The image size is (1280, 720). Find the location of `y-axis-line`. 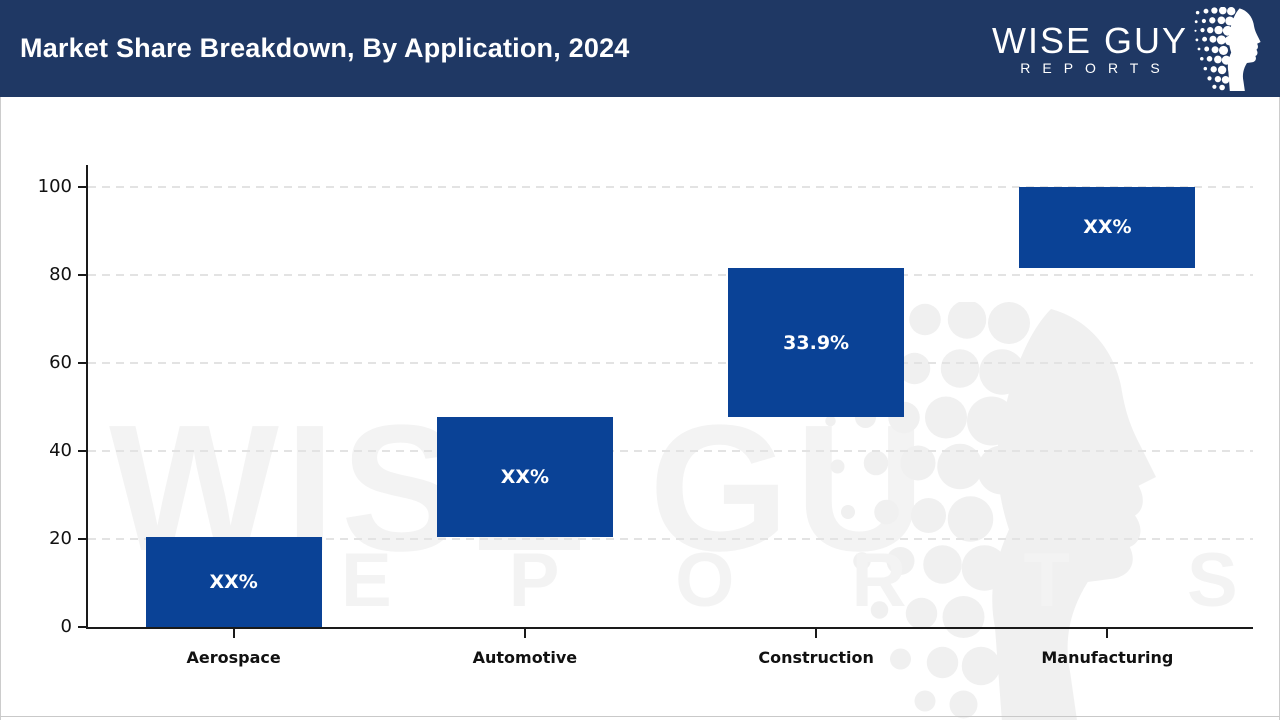

y-axis-line is located at coordinates (87, 397).